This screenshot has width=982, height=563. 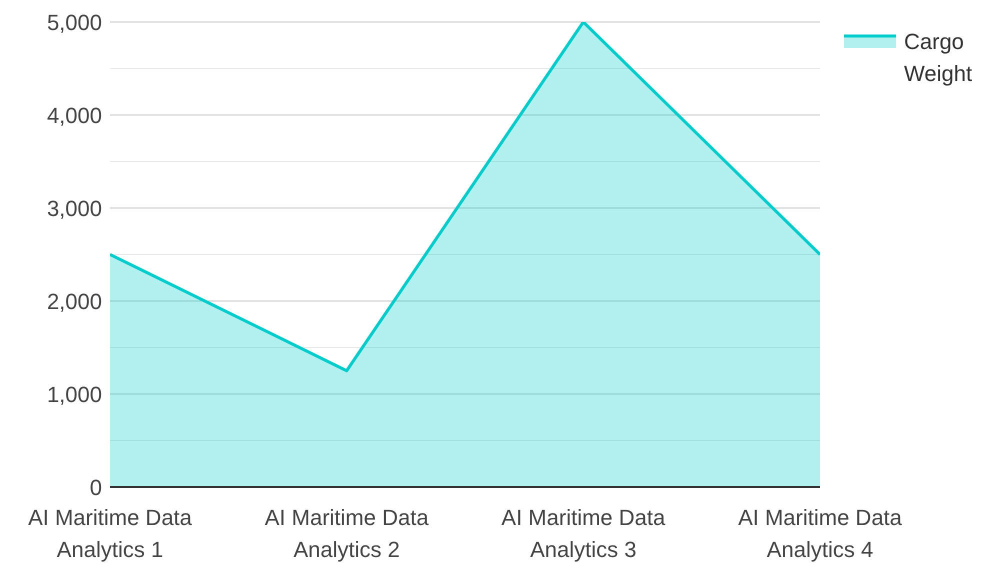 I want to click on y-tick-label: 2,000, so click(x=74, y=301).